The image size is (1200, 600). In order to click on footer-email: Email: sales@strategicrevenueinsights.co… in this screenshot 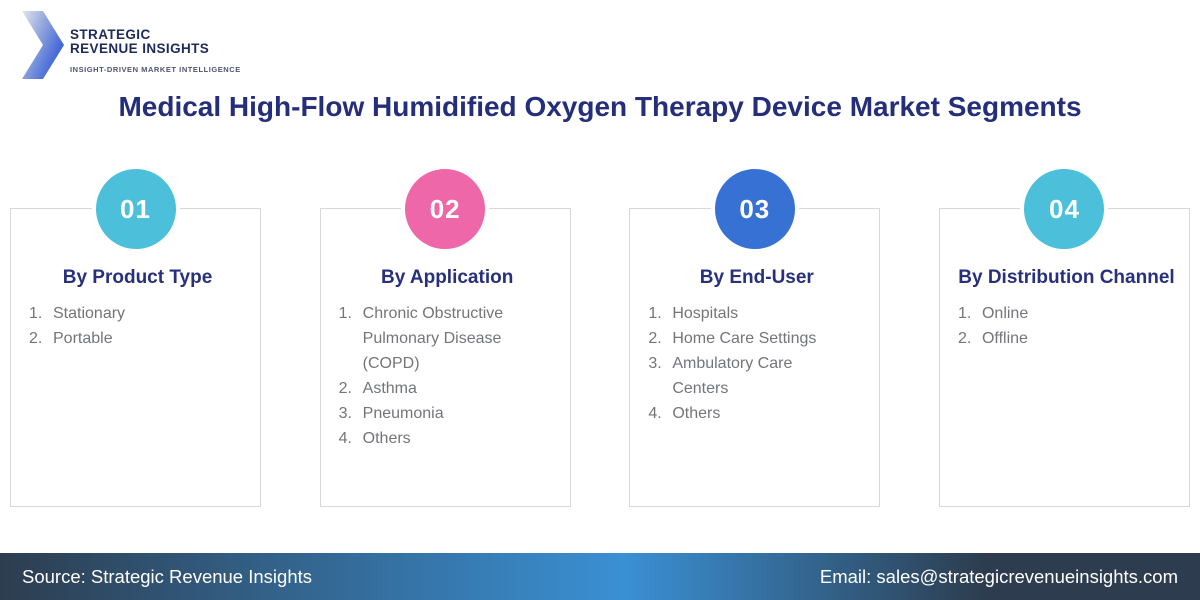, I will do `click(998, 576)`.